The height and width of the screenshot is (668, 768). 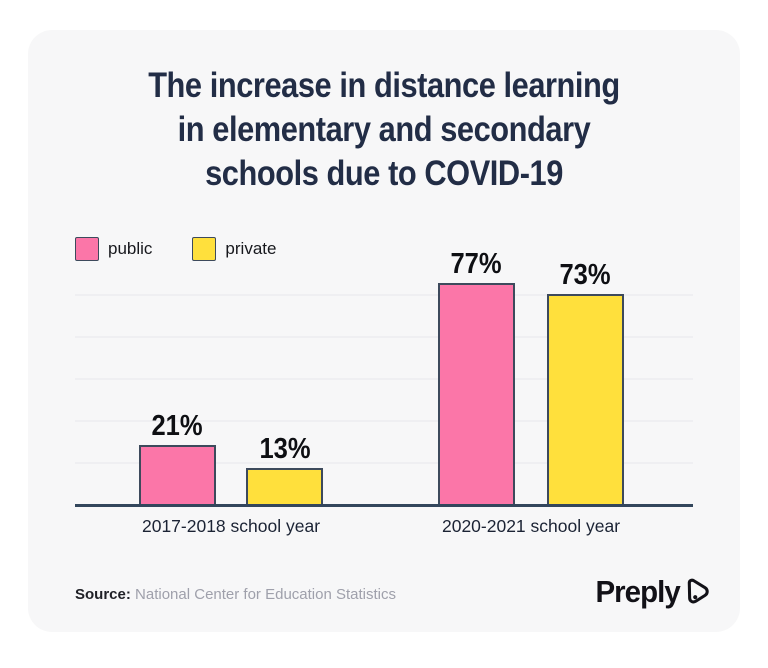 What do you see at coordinates (87, 249) in the screenshot?
I see `legend-swatch-public` at bounding box center [87, 249].